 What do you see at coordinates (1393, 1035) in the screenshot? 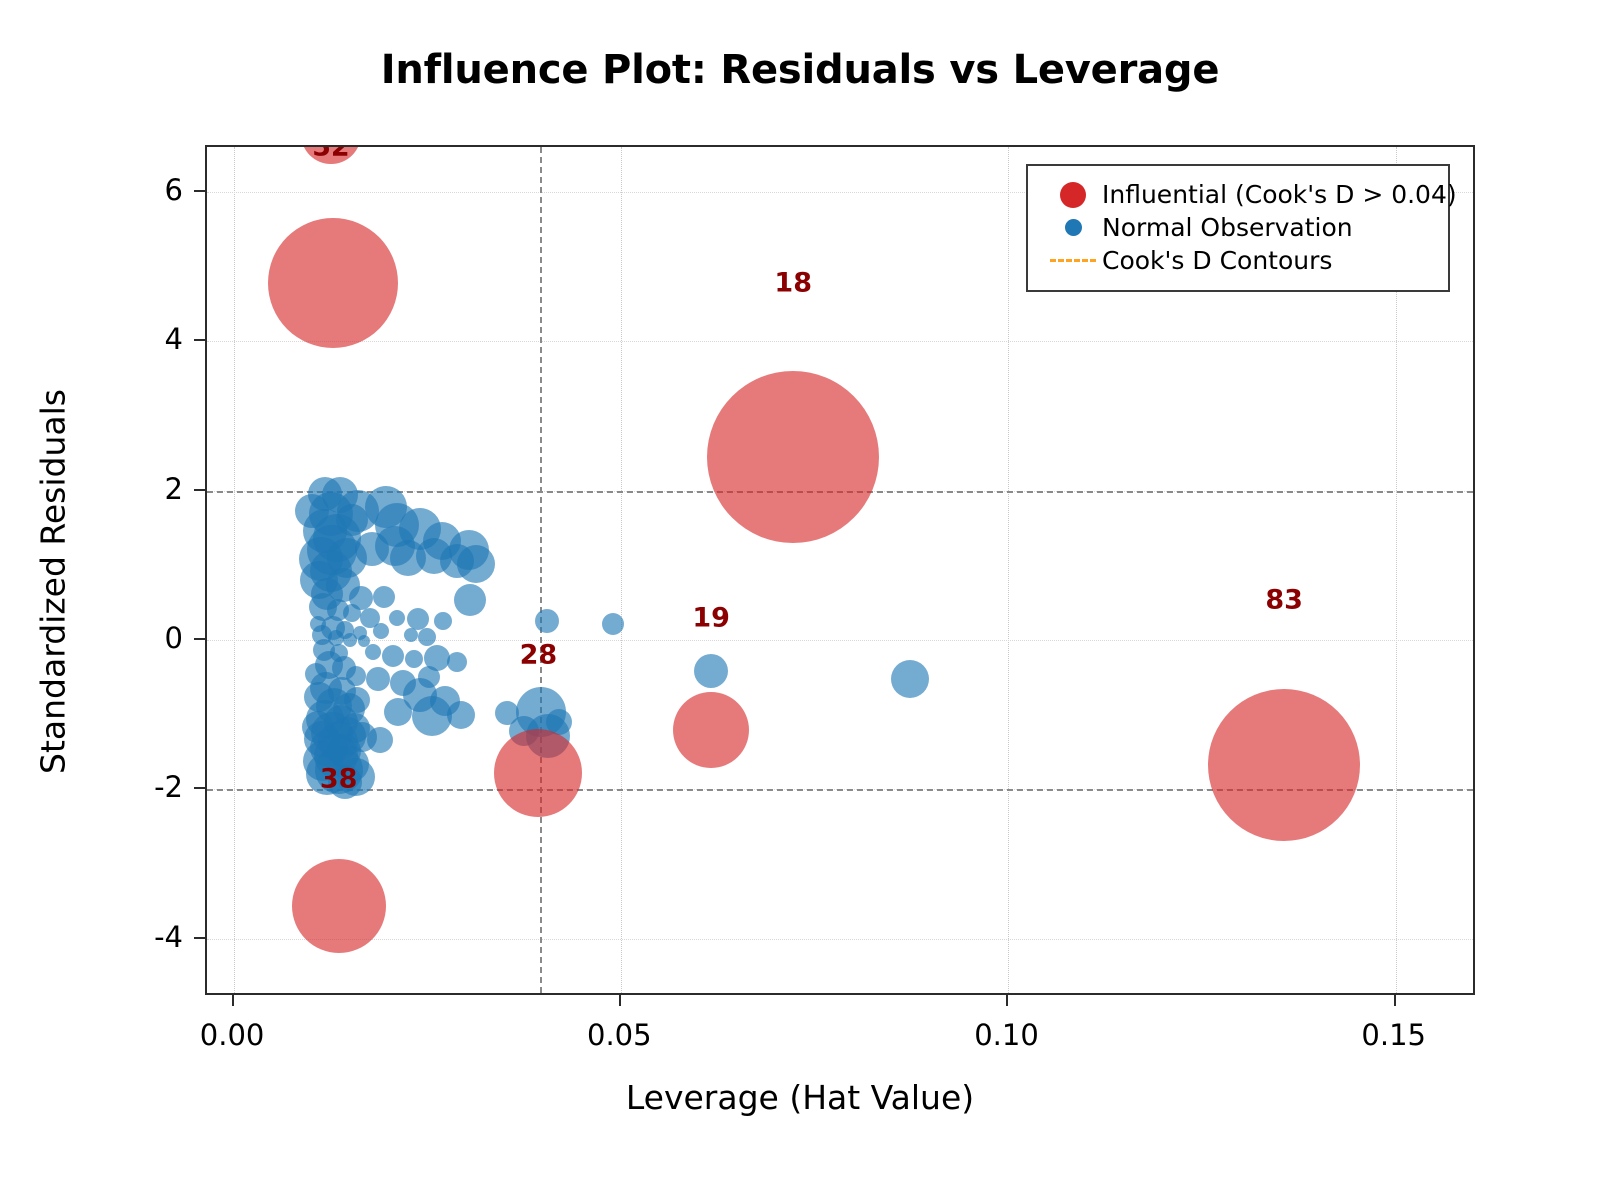
I see `x-tick-label: 0.15` at bounding box center [1393, 1035].